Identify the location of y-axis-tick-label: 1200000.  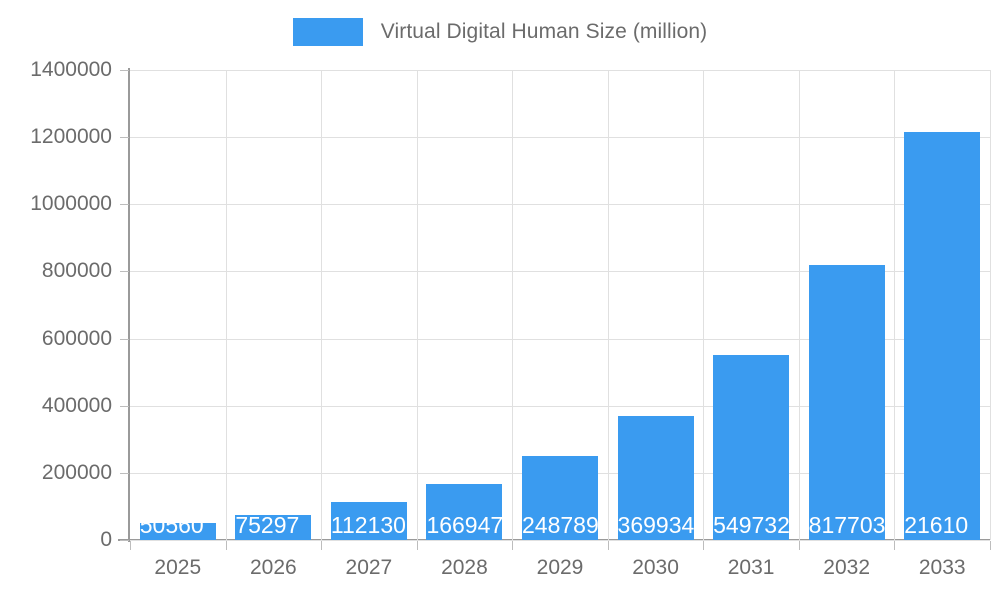
(71, 137).